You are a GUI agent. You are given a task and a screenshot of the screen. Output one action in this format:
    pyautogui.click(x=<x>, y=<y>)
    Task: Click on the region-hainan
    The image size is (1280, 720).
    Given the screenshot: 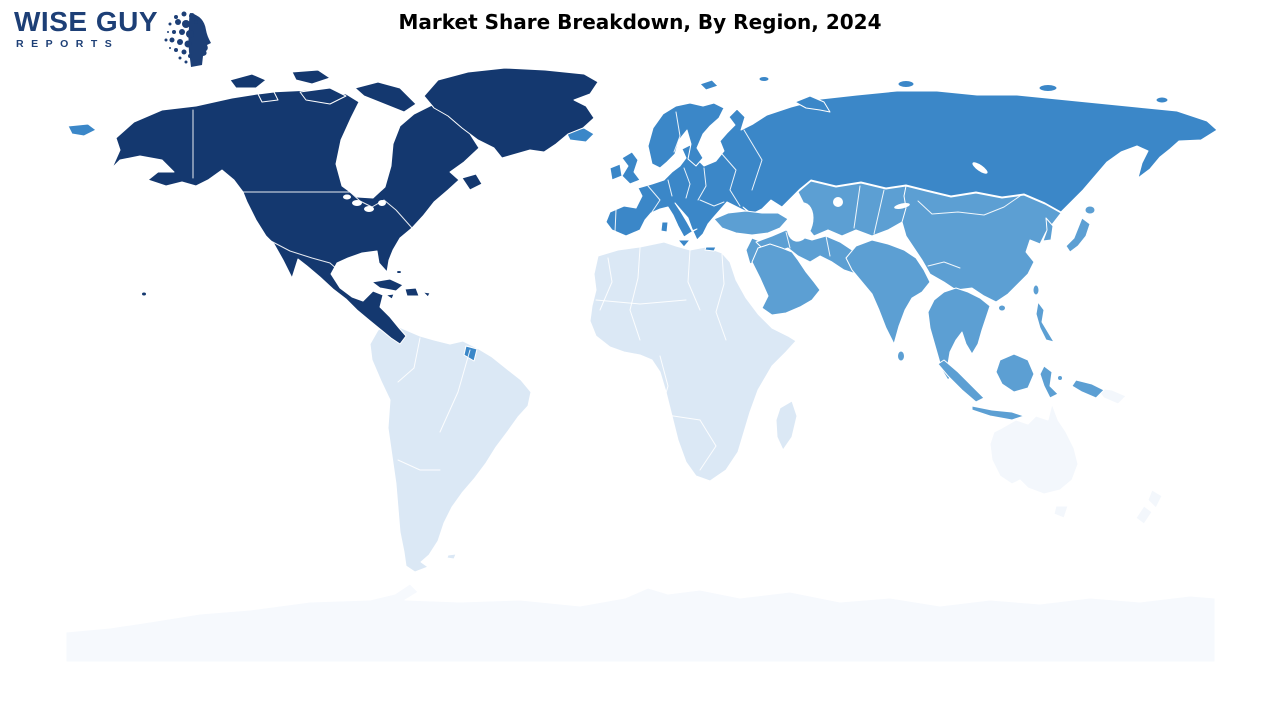 What is the action you would take?
    pyautogui.click(x=1002, y=308)
    